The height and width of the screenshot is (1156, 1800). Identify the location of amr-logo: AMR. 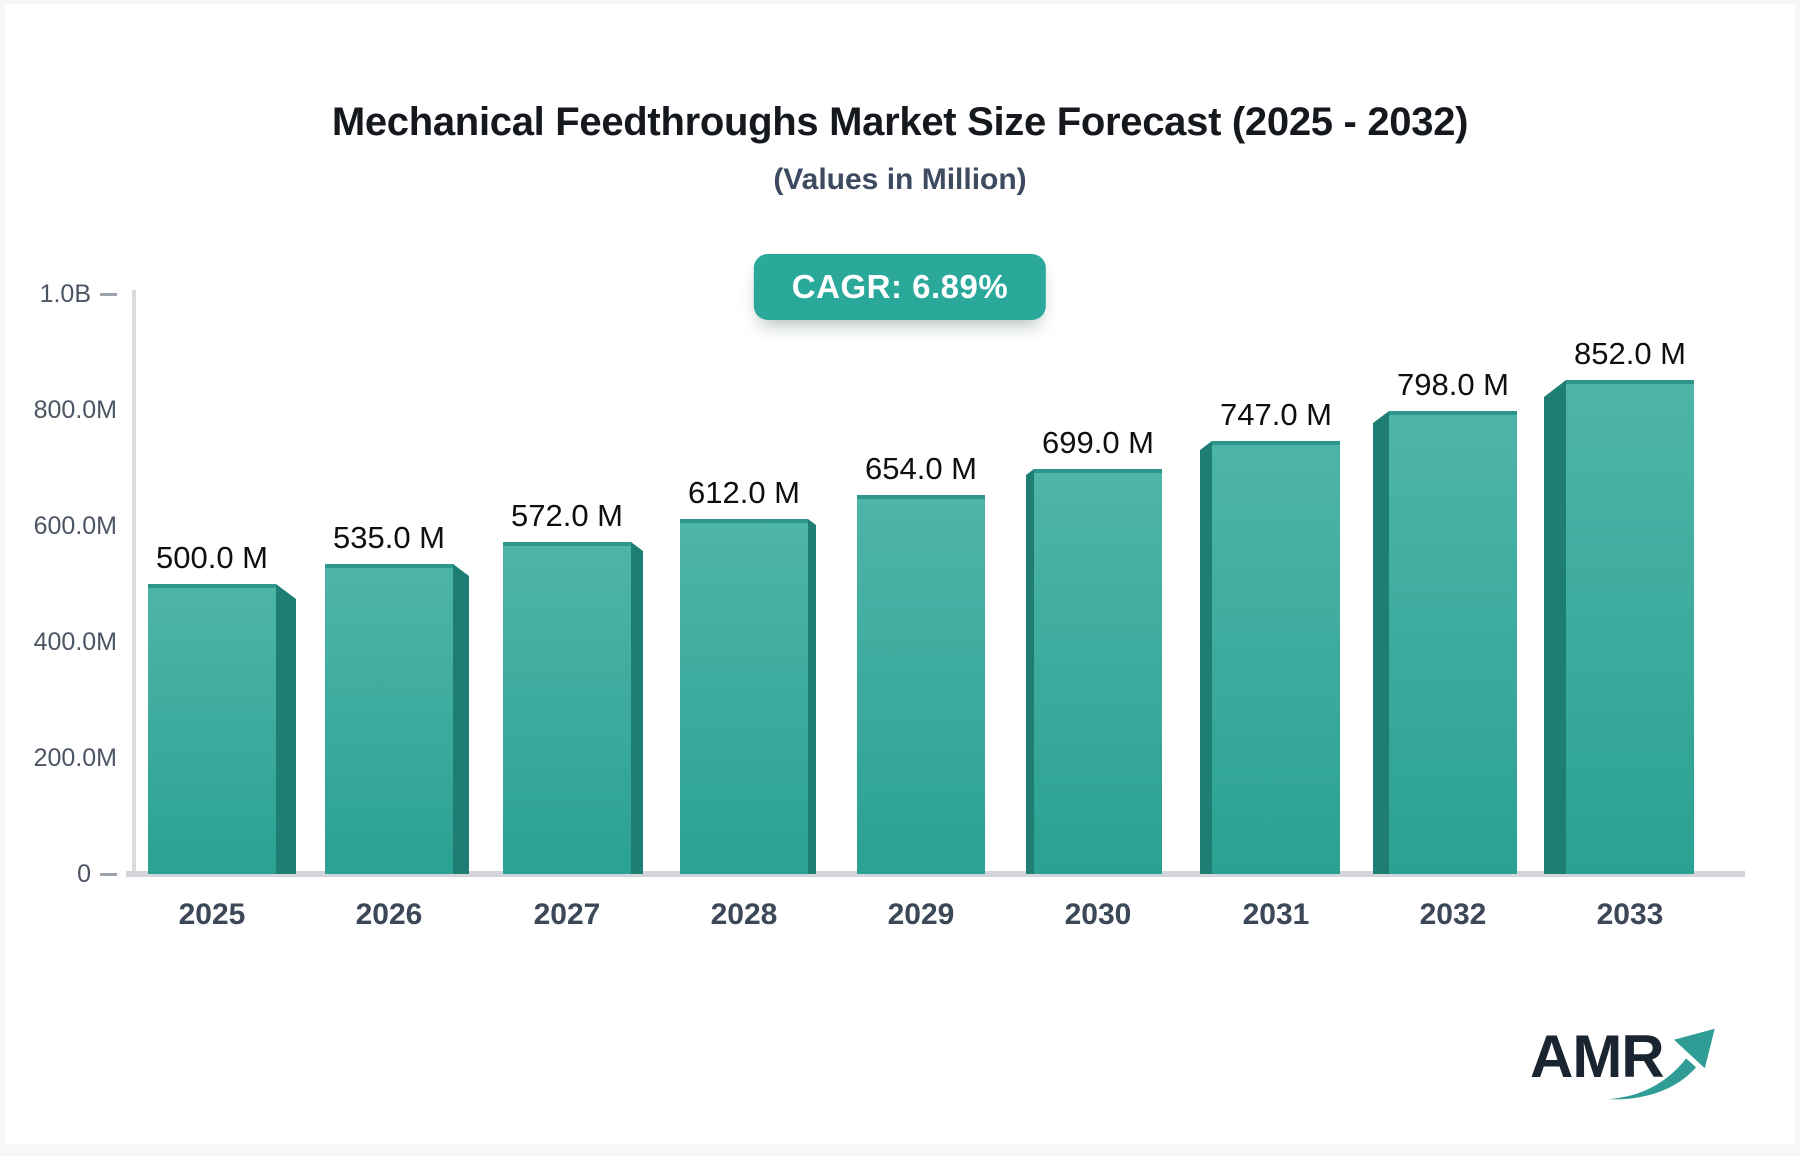
(1630, 1067).